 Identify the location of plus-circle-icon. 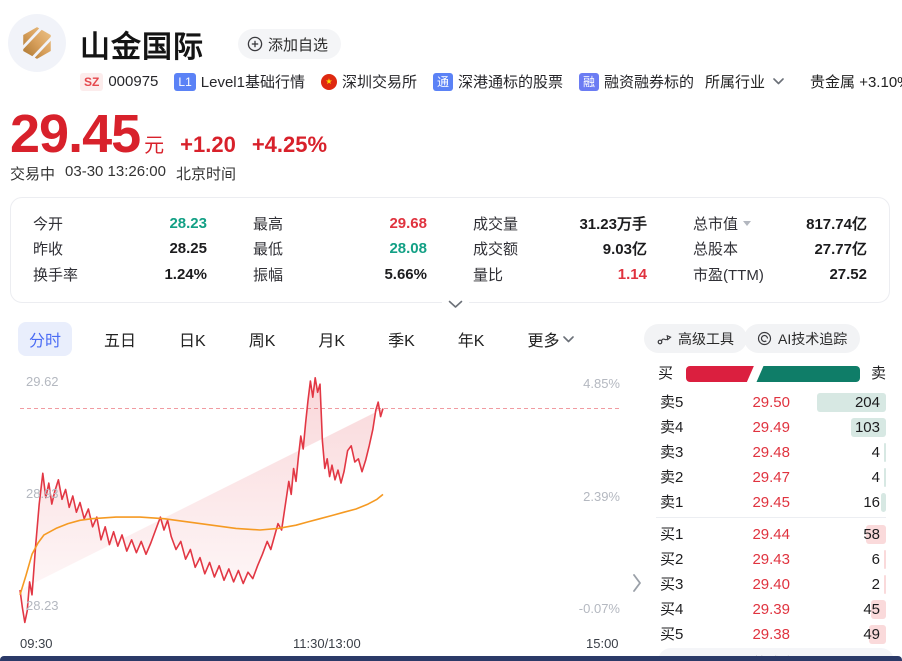
(255, 44).